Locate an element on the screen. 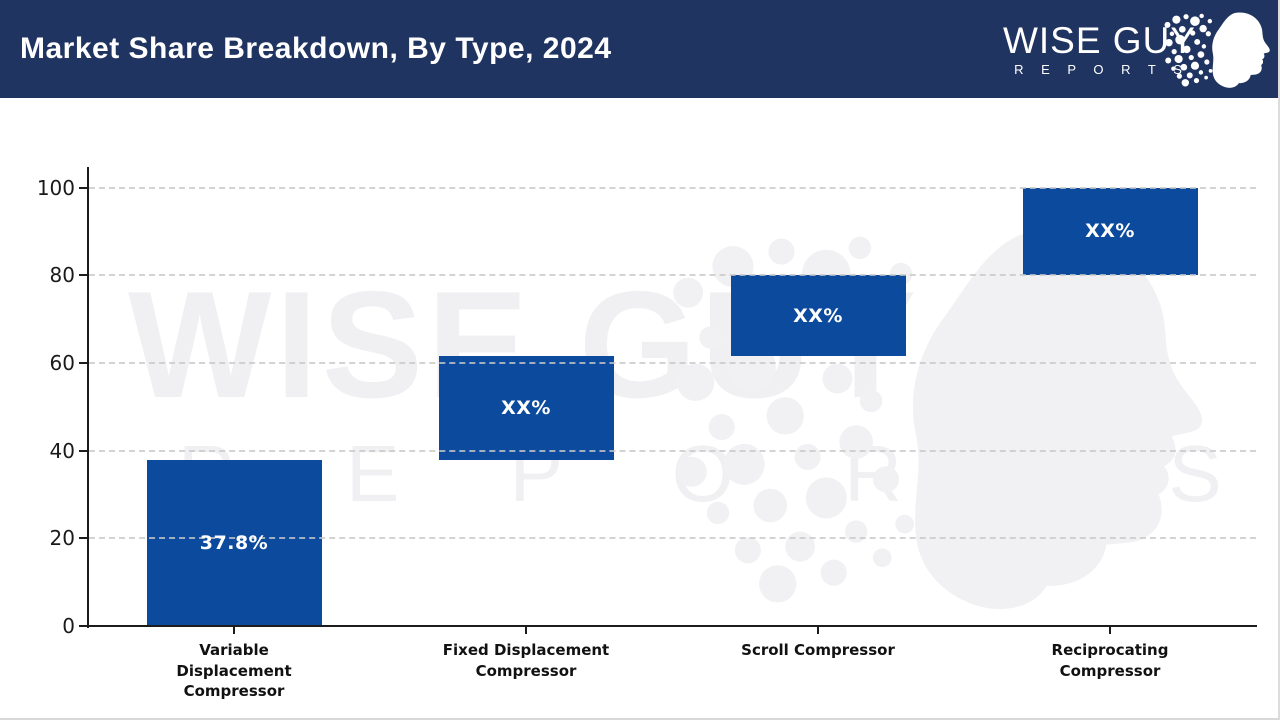 Image resolution: width=1280 pixels, height=720 pixels. brand-logo: WISE GUY R E P O R T S is located at coordinates (1140, 49).